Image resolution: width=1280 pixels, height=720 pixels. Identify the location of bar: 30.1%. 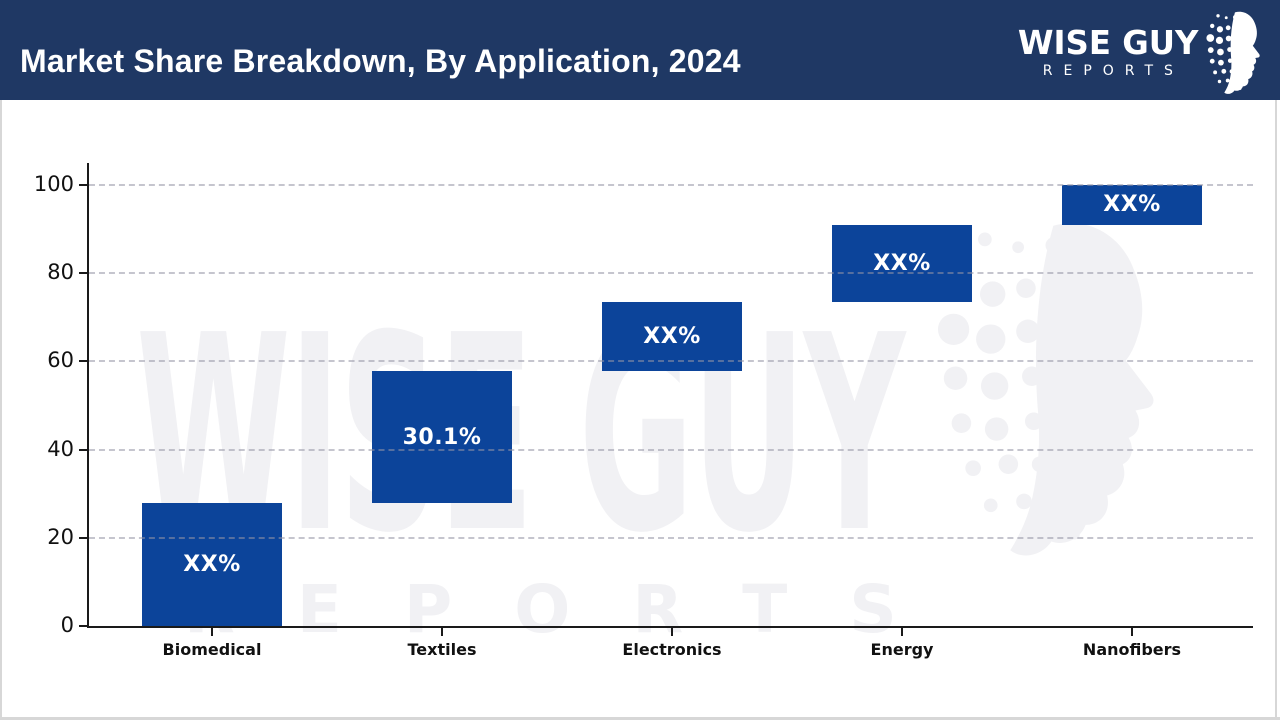
(442, 437).